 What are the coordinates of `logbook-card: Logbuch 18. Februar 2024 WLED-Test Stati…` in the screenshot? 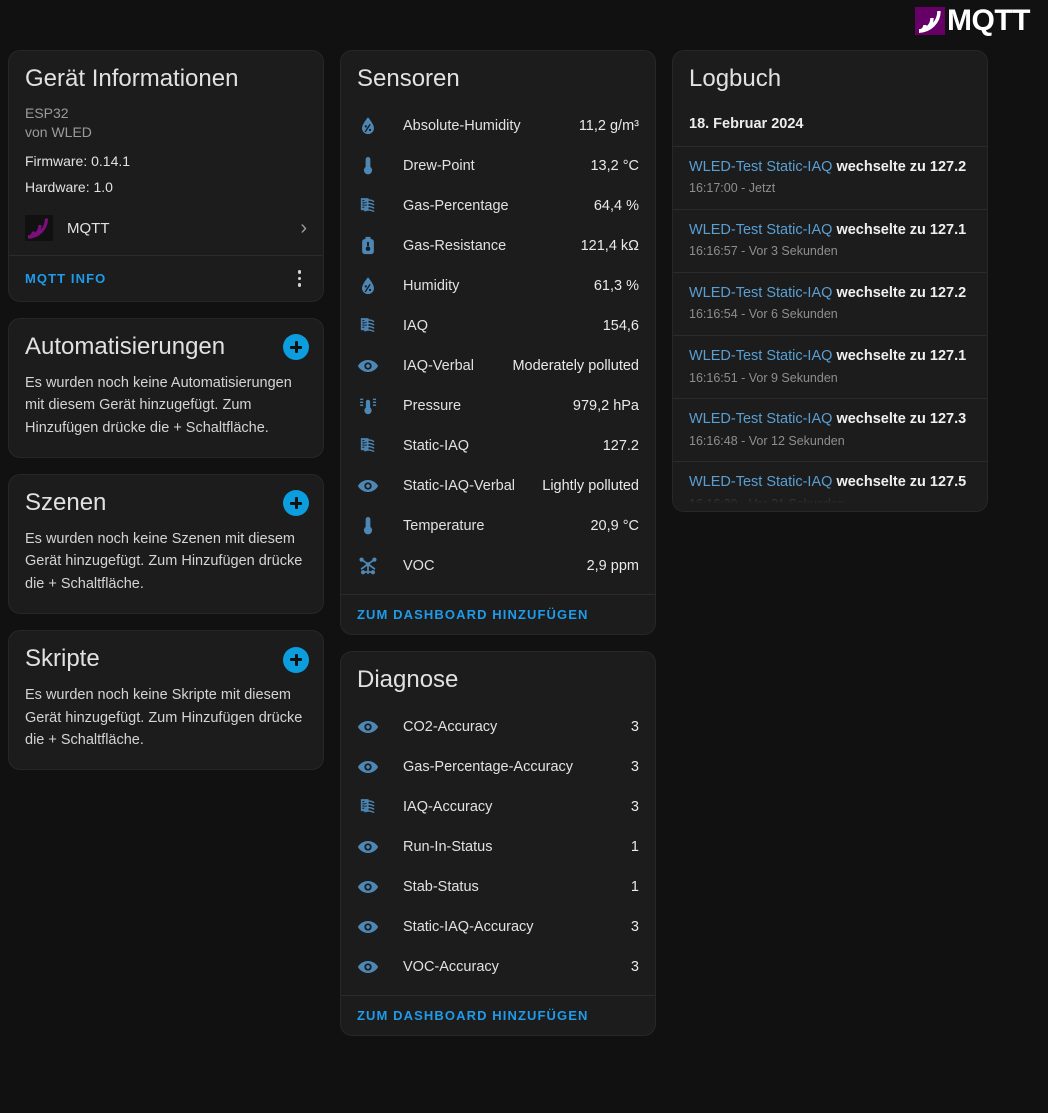 It's located at (830, 281).